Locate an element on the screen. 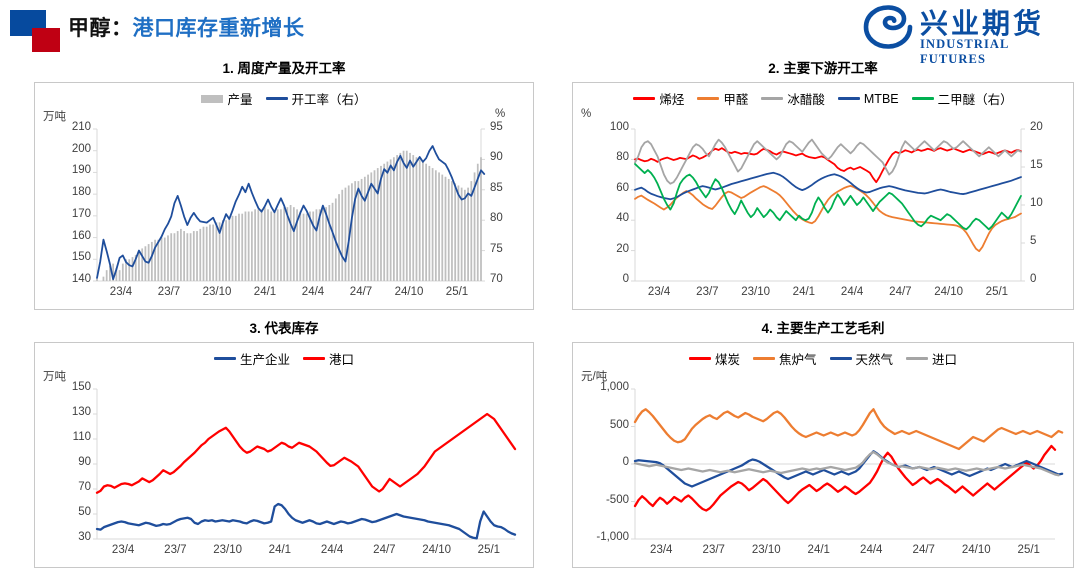 Image resolution: width=1080 pixels, height=574 pixels. y-axis-tick: 160 is located at coordinates (81, 235).